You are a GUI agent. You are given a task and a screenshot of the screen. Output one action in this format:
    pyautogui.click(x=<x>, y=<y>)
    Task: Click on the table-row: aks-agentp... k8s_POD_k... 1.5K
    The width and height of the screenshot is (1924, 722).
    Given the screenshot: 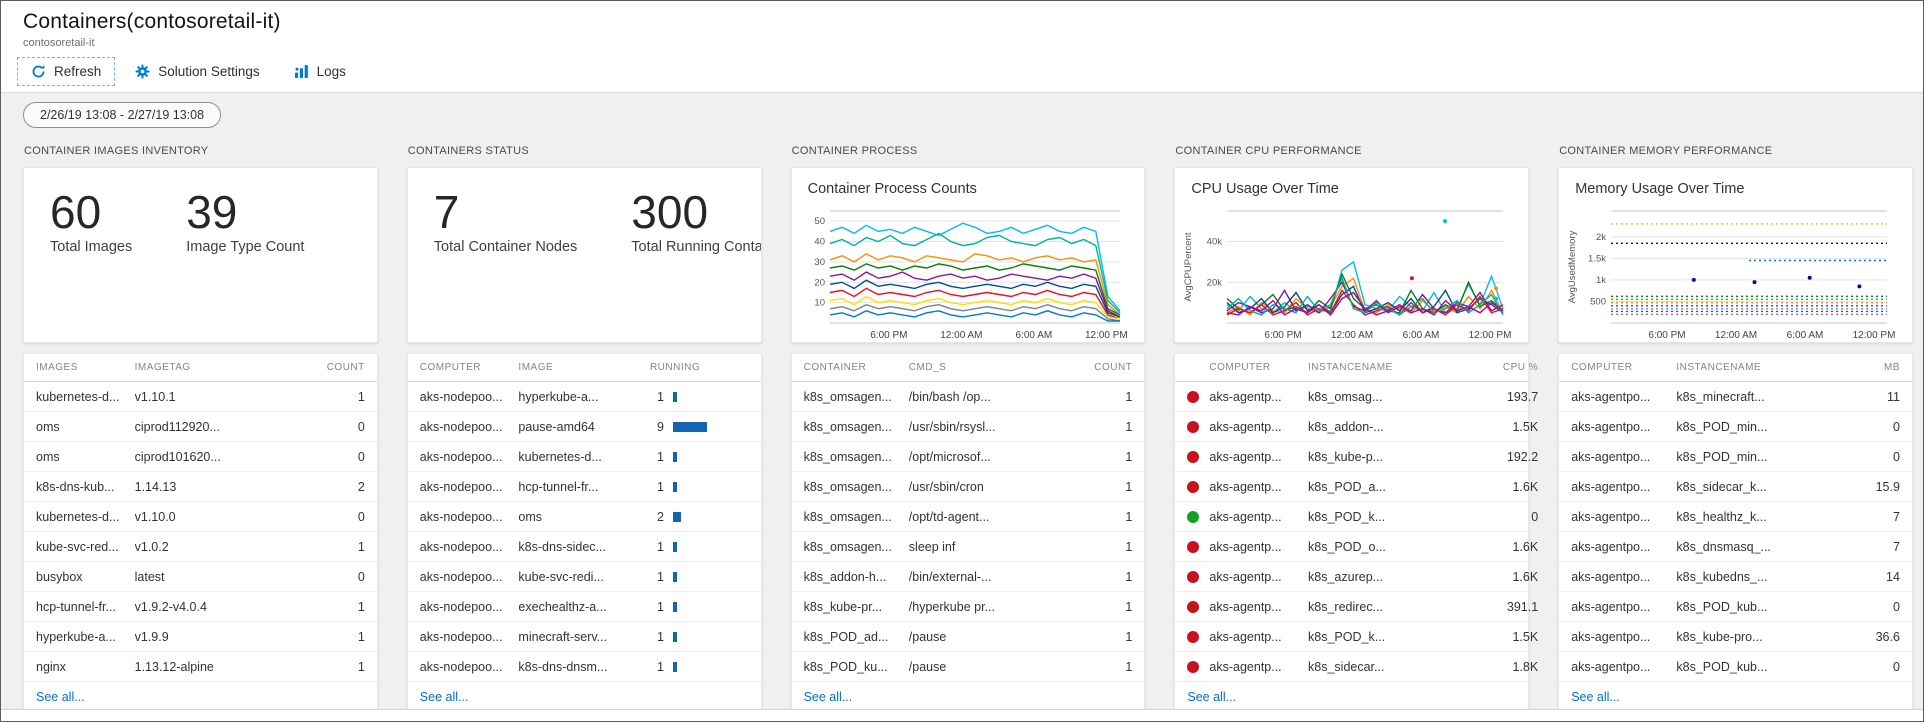 What is the action you would take?
    pyautogui.click(x=1356, y=637)
    